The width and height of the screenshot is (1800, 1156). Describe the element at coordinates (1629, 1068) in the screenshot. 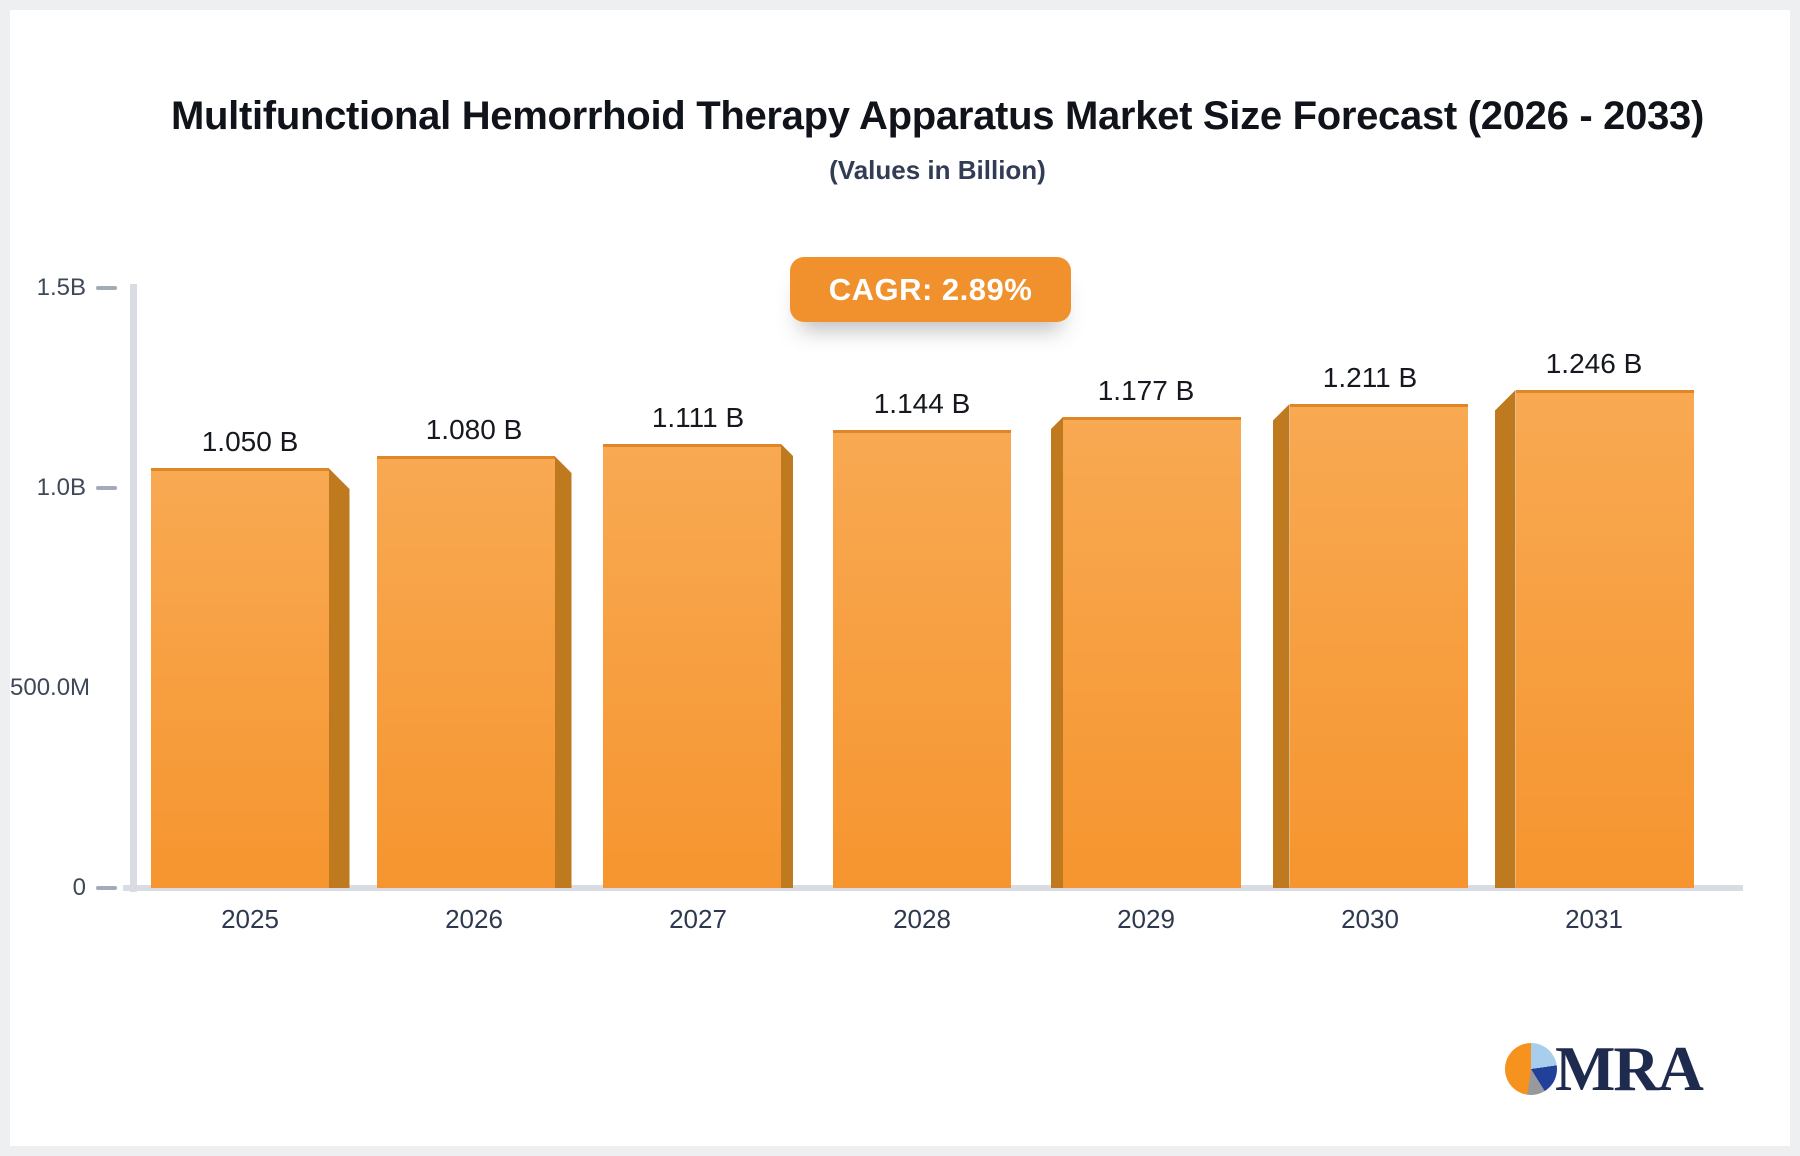

I see `brand-logo-text: MRA` at that location.